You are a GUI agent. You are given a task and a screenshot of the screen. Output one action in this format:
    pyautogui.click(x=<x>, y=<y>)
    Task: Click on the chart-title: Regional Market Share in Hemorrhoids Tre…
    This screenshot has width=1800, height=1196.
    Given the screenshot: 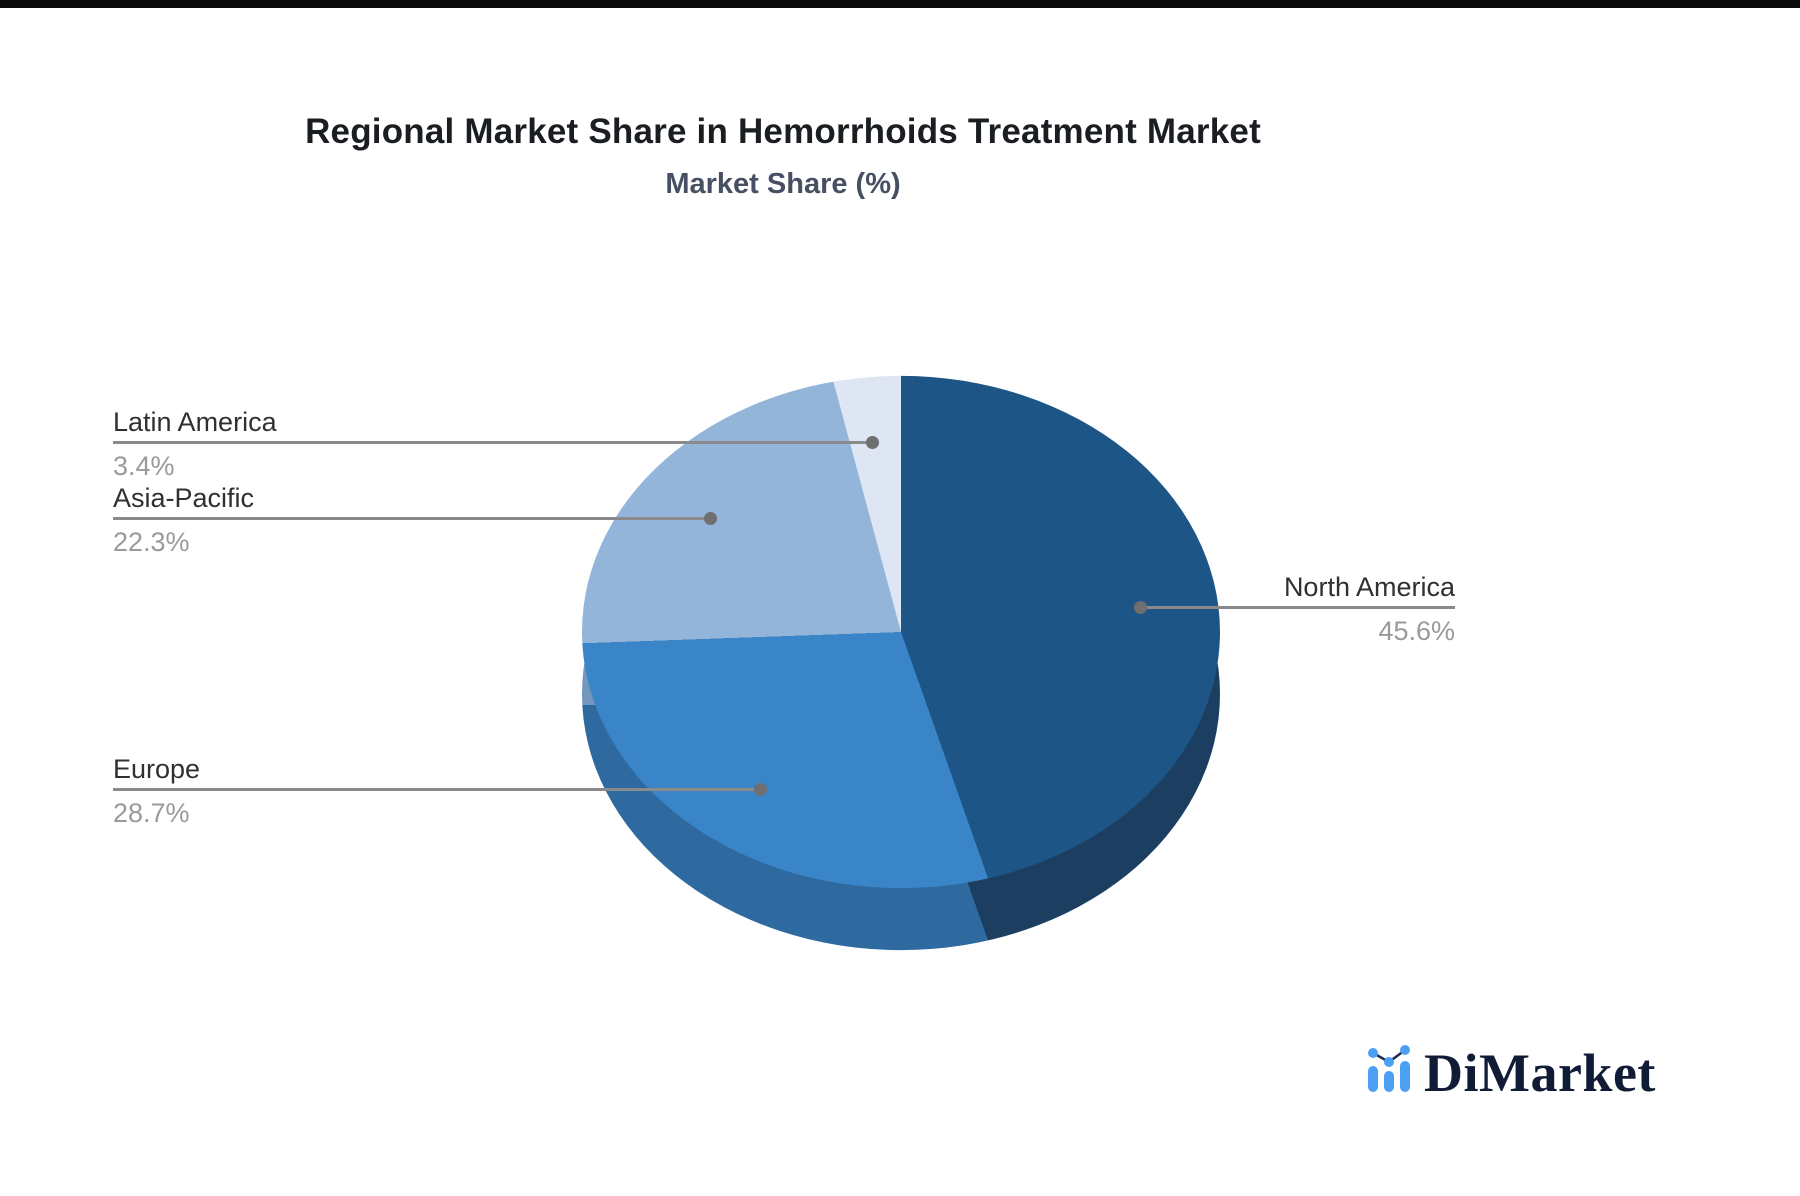 What is the action you would take?
    pyautogui.click(x=783, y=131)
    